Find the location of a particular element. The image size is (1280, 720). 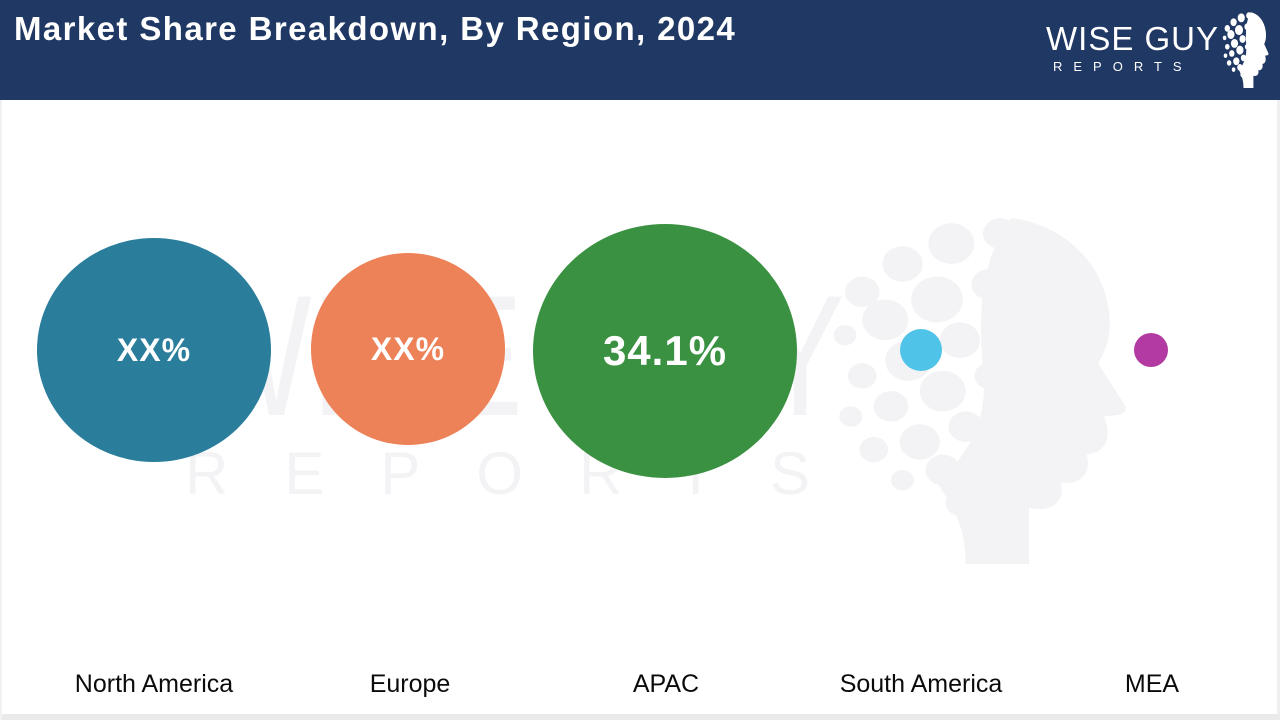

wiseguy-head-icon is located at coordinates (1248, 49).